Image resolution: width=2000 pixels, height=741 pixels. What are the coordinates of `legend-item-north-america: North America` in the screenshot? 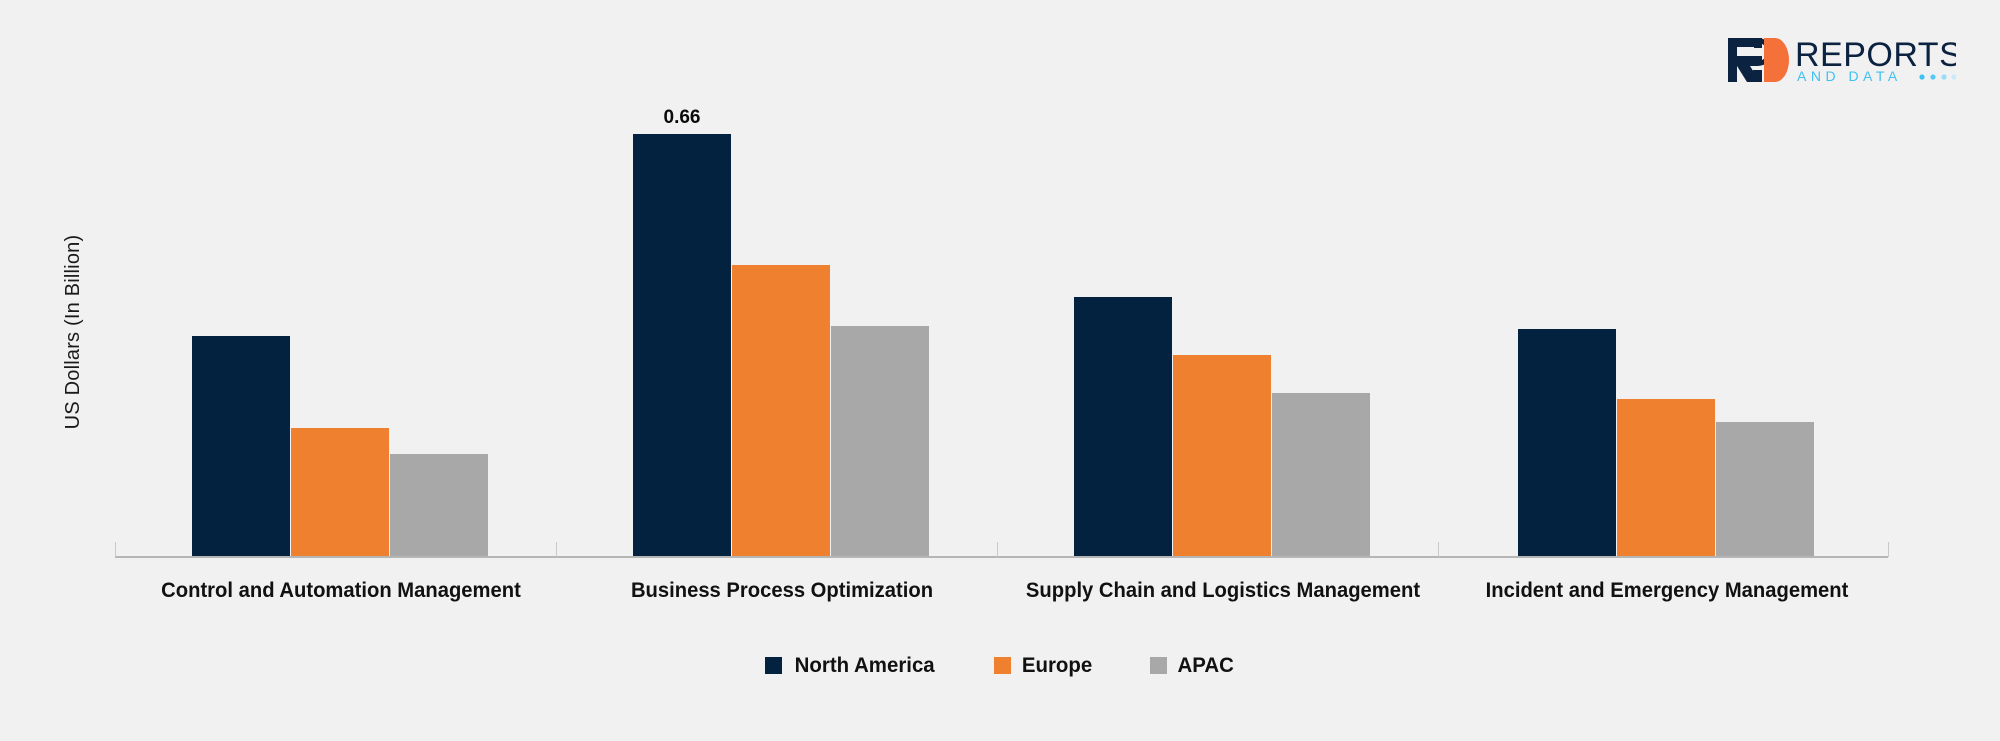 It's located at (851, 665).